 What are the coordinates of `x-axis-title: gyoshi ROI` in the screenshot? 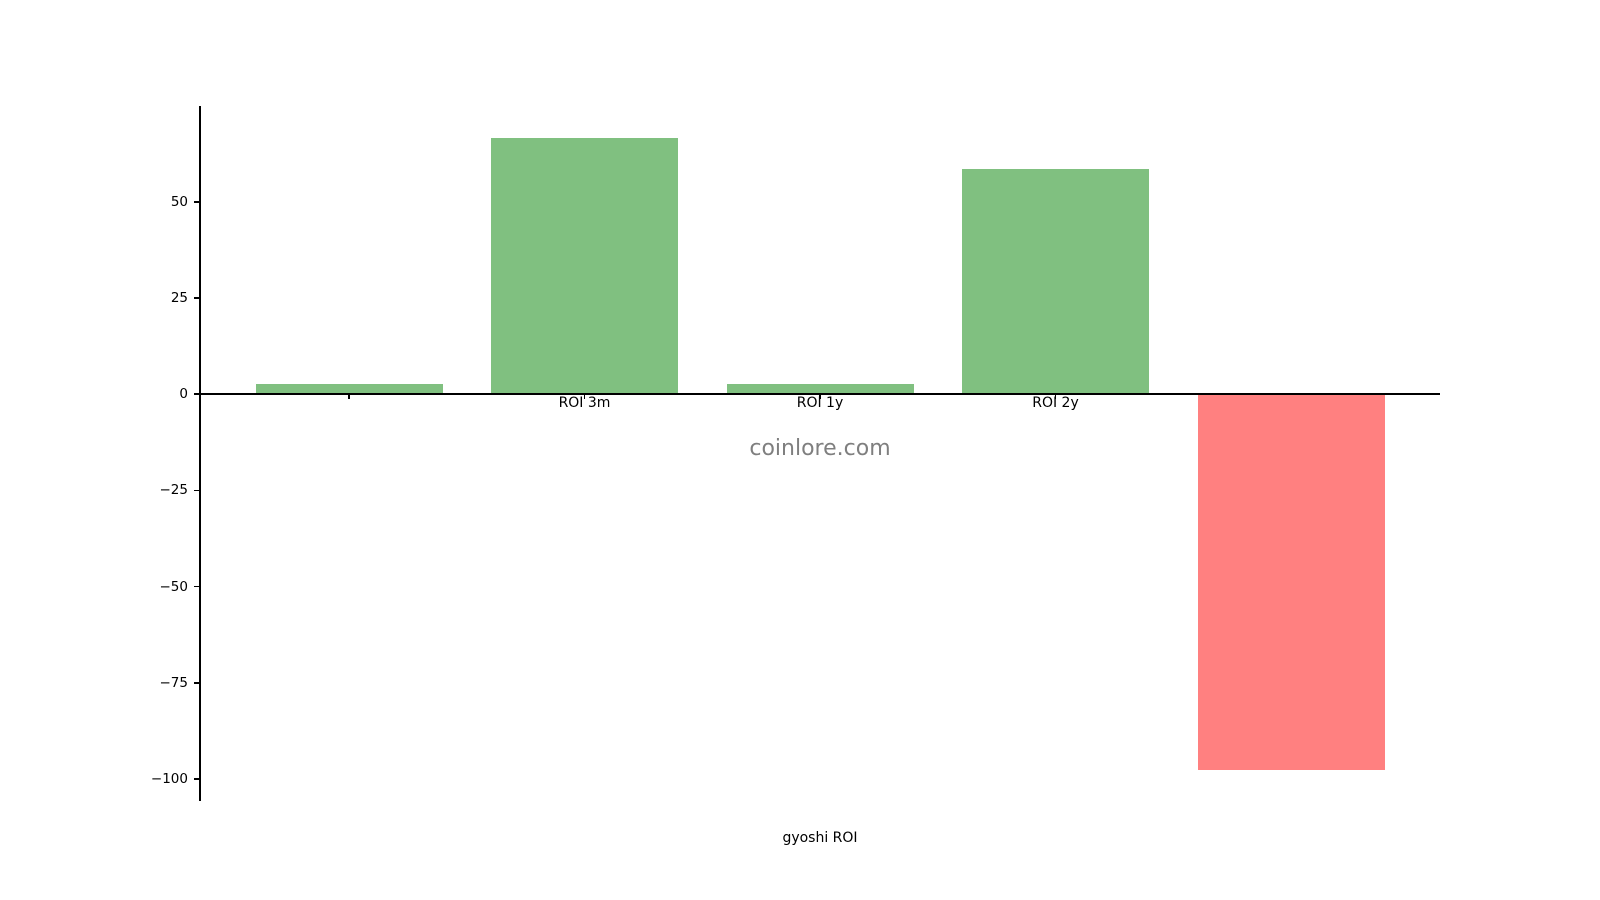 It's located at (820, 838).